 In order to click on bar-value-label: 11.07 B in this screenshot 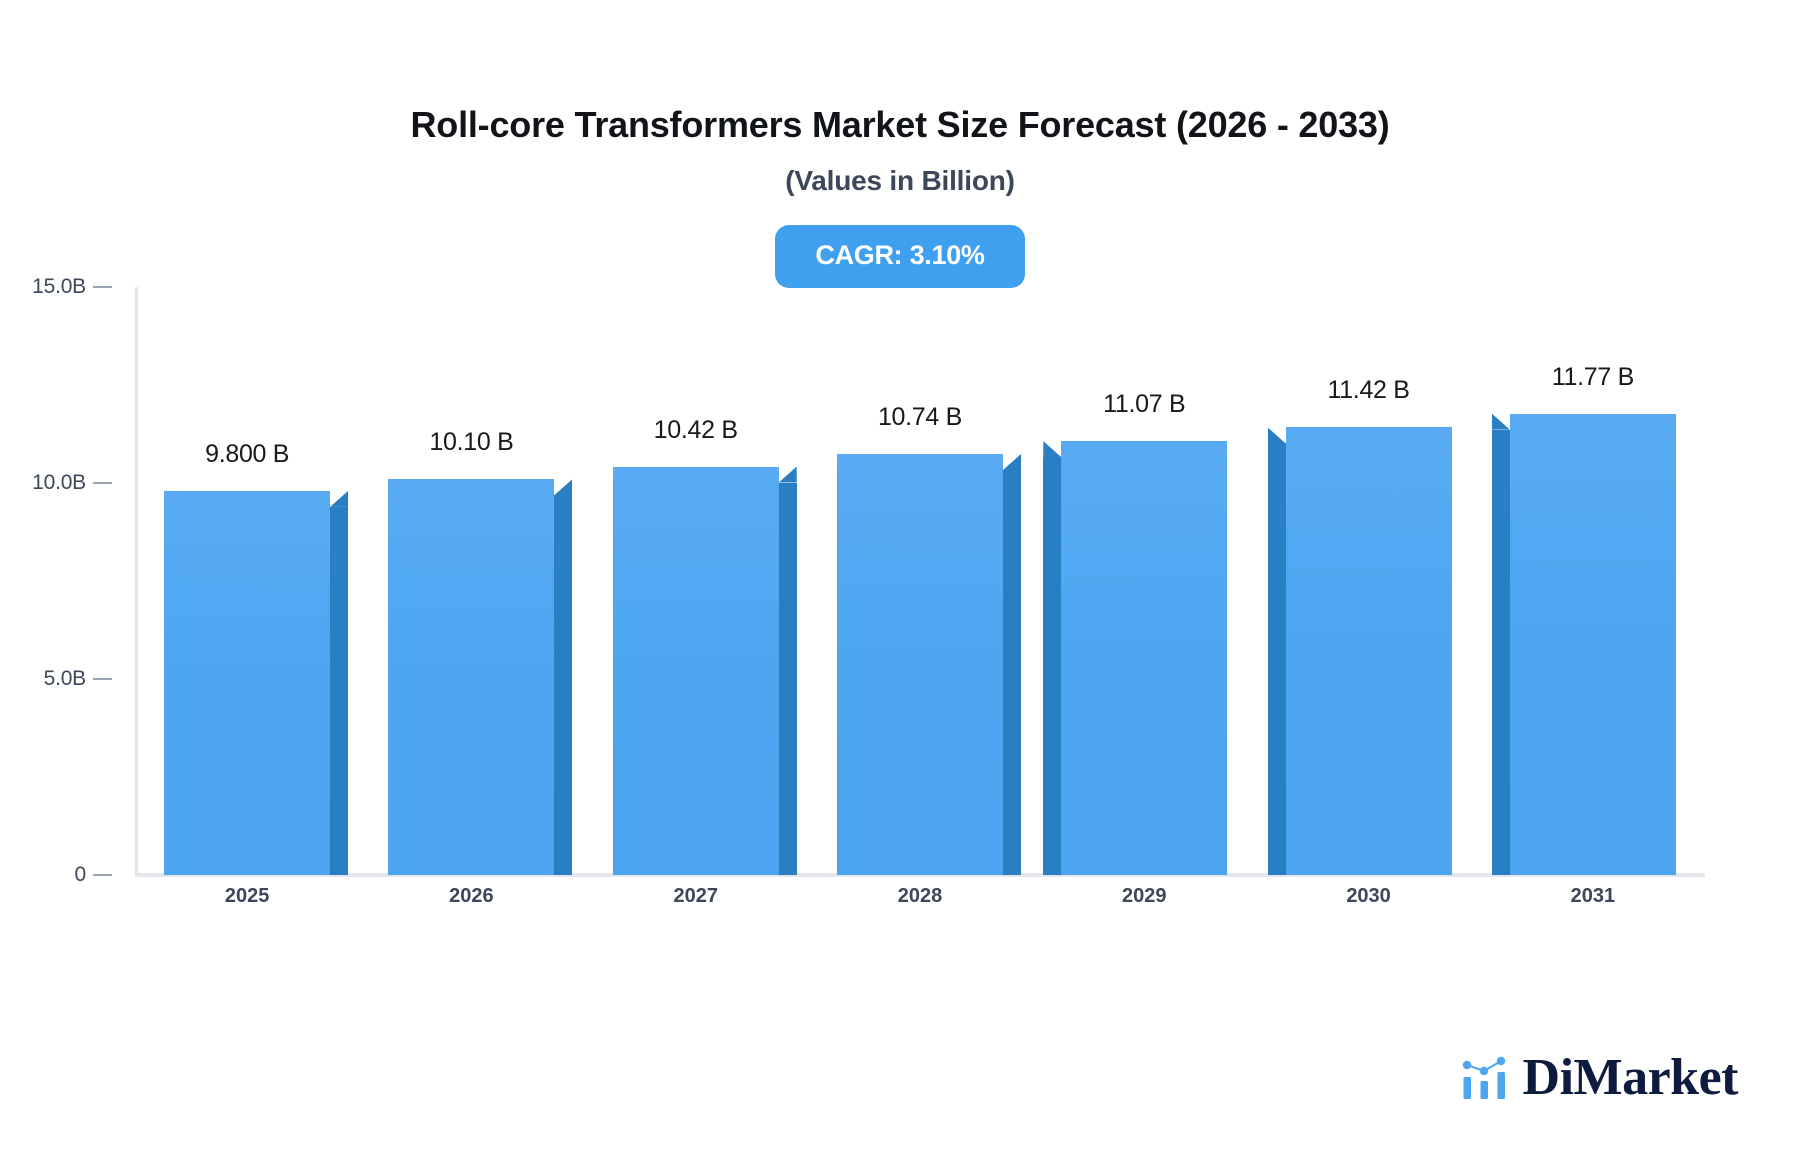, I will do `click(1144, 404)`.